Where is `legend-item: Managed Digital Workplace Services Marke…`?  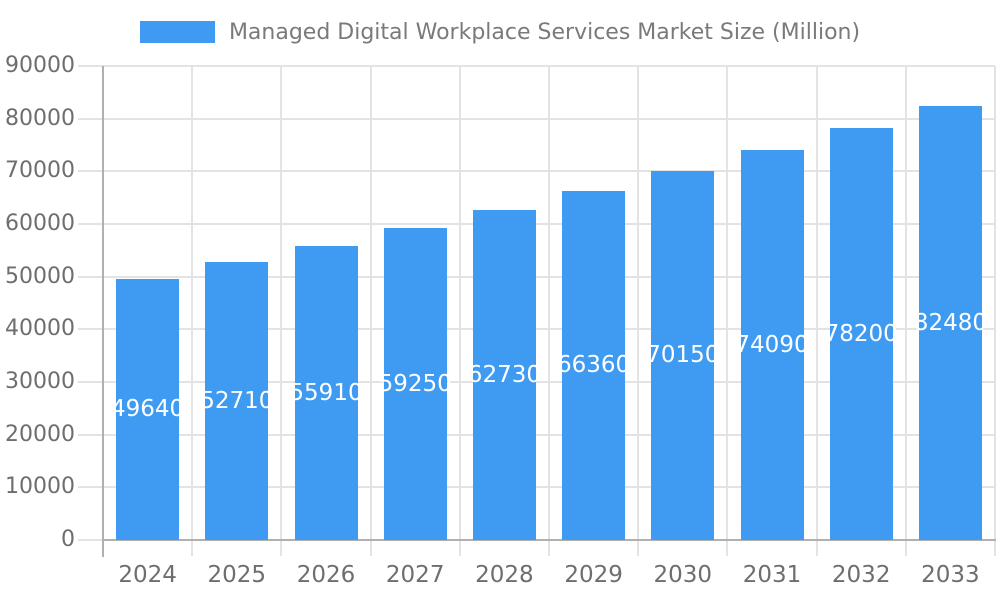 legend-item: Managed Digital Workplace Services Marke… is located at coordinates (500, 32).